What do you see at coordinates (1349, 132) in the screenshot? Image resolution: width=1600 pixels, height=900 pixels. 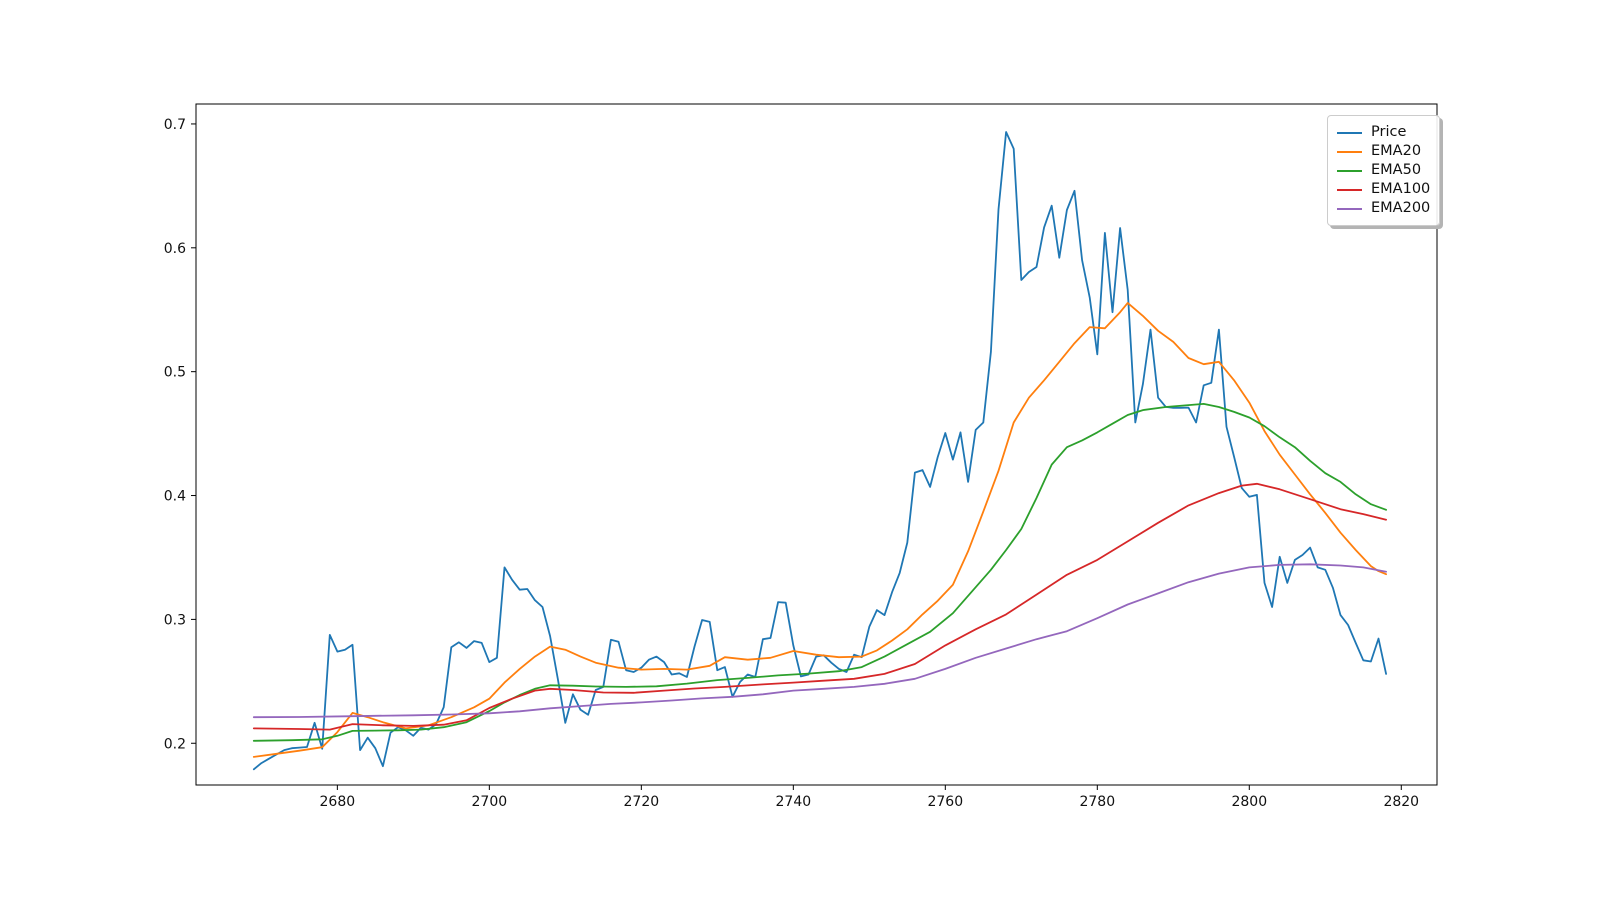 I see `legend-swatch-price` at bounding box center [1349, 132].